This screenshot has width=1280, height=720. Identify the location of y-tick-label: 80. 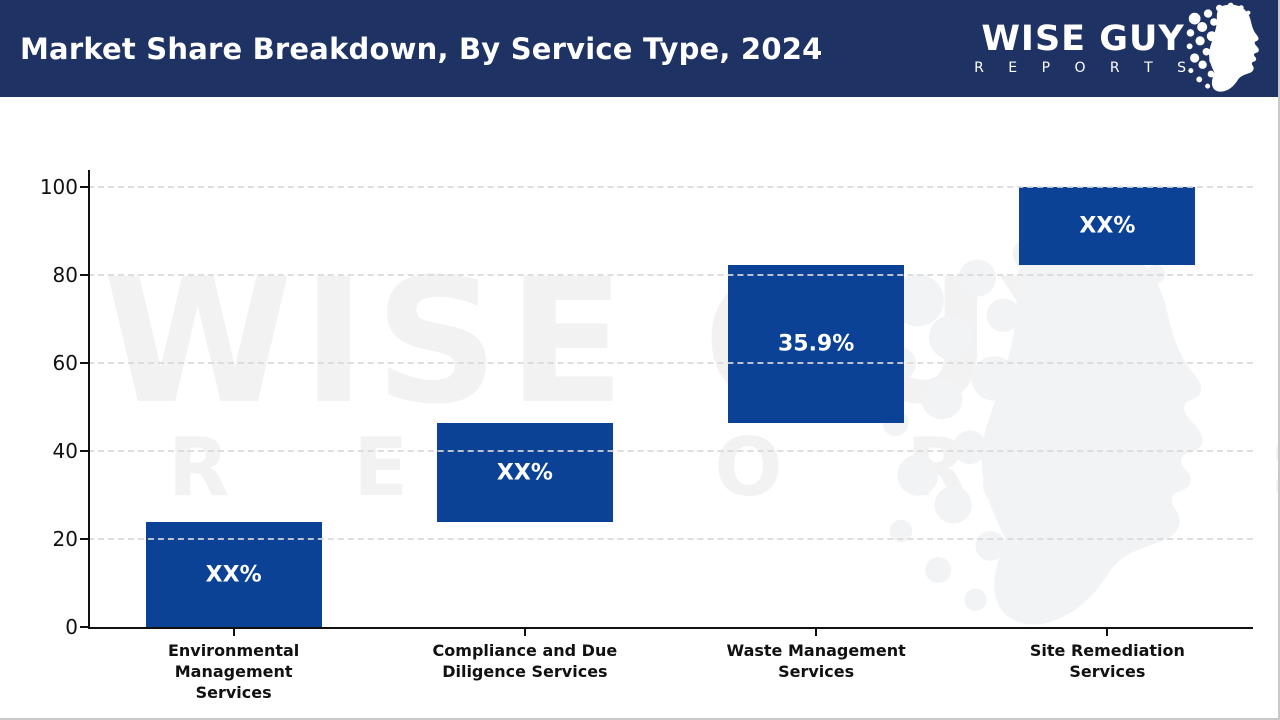
(65, 275).